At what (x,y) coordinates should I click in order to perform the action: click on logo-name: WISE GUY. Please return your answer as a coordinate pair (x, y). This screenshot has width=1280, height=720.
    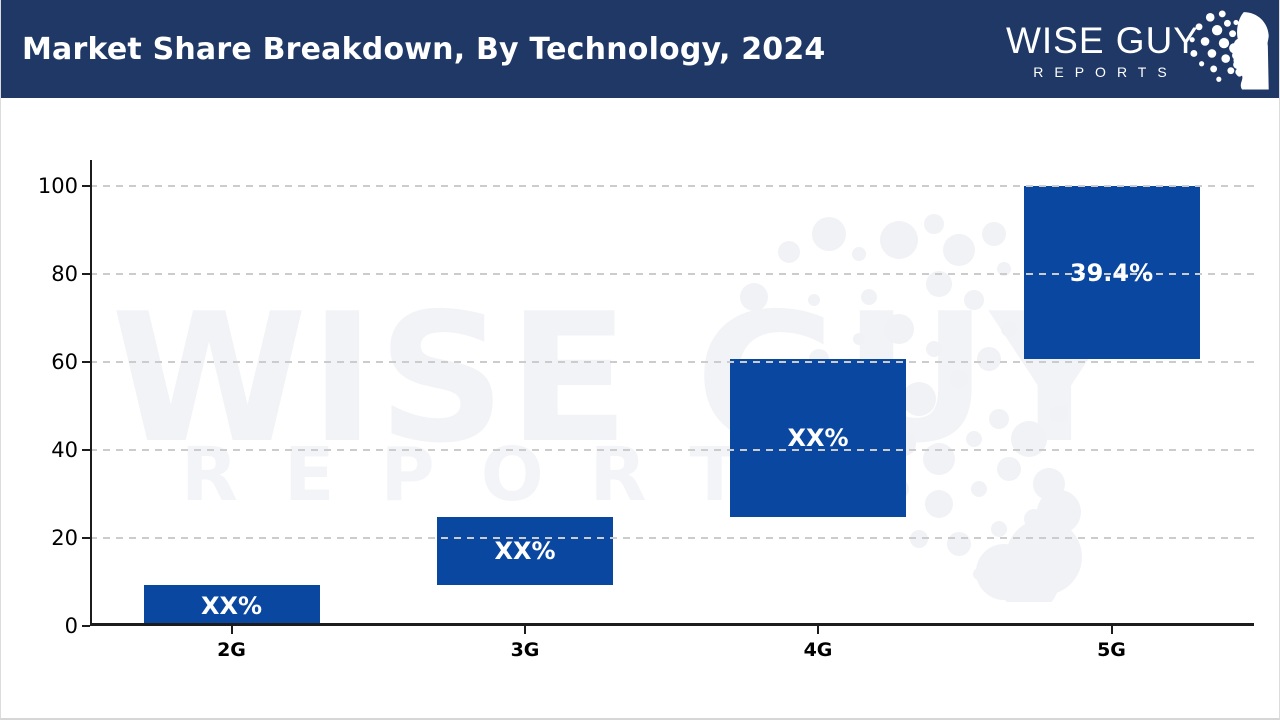
    Looking at the image, I should click on (1102, 40).